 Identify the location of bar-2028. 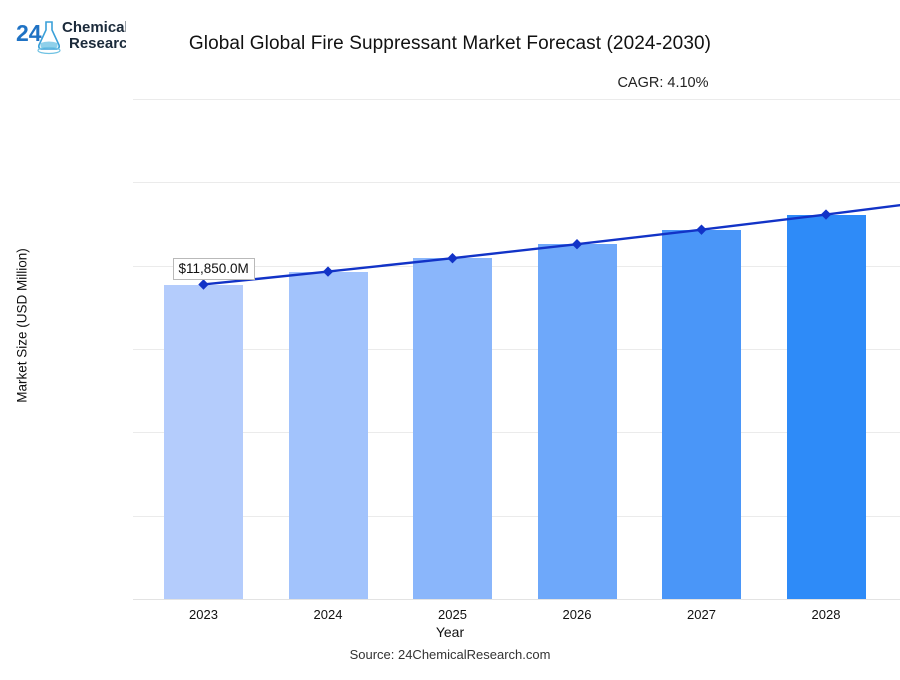
(826, 406).